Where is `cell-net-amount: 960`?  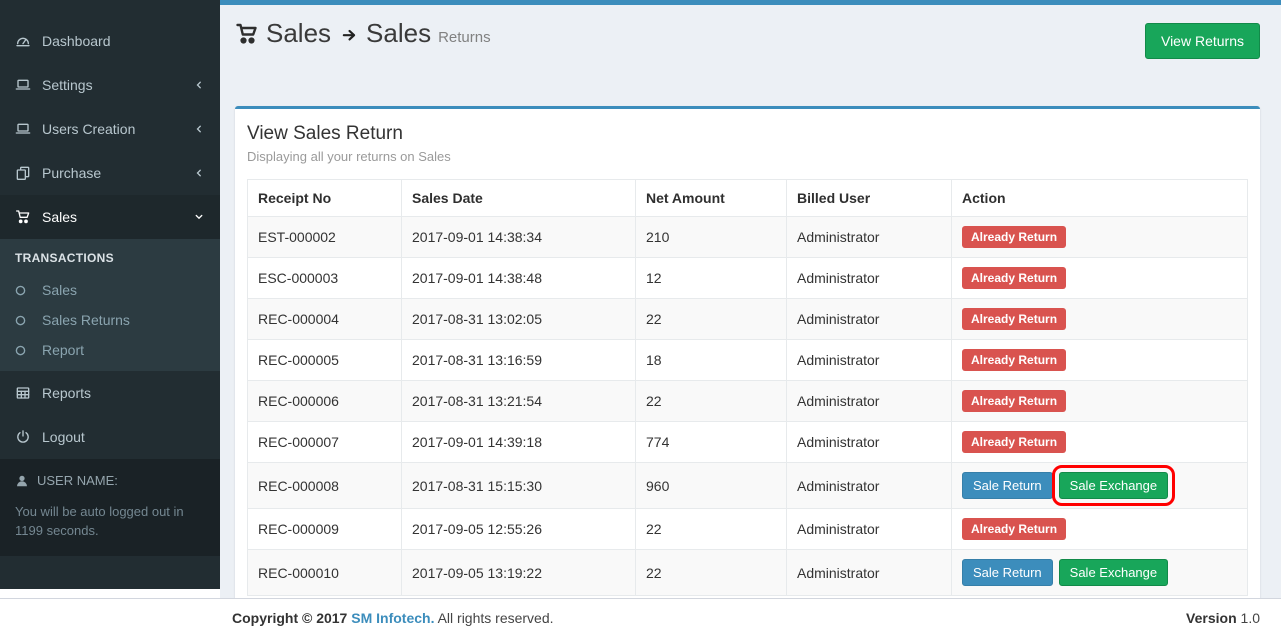
cell-net-amount: 960 is located at coordinates (711, 485).